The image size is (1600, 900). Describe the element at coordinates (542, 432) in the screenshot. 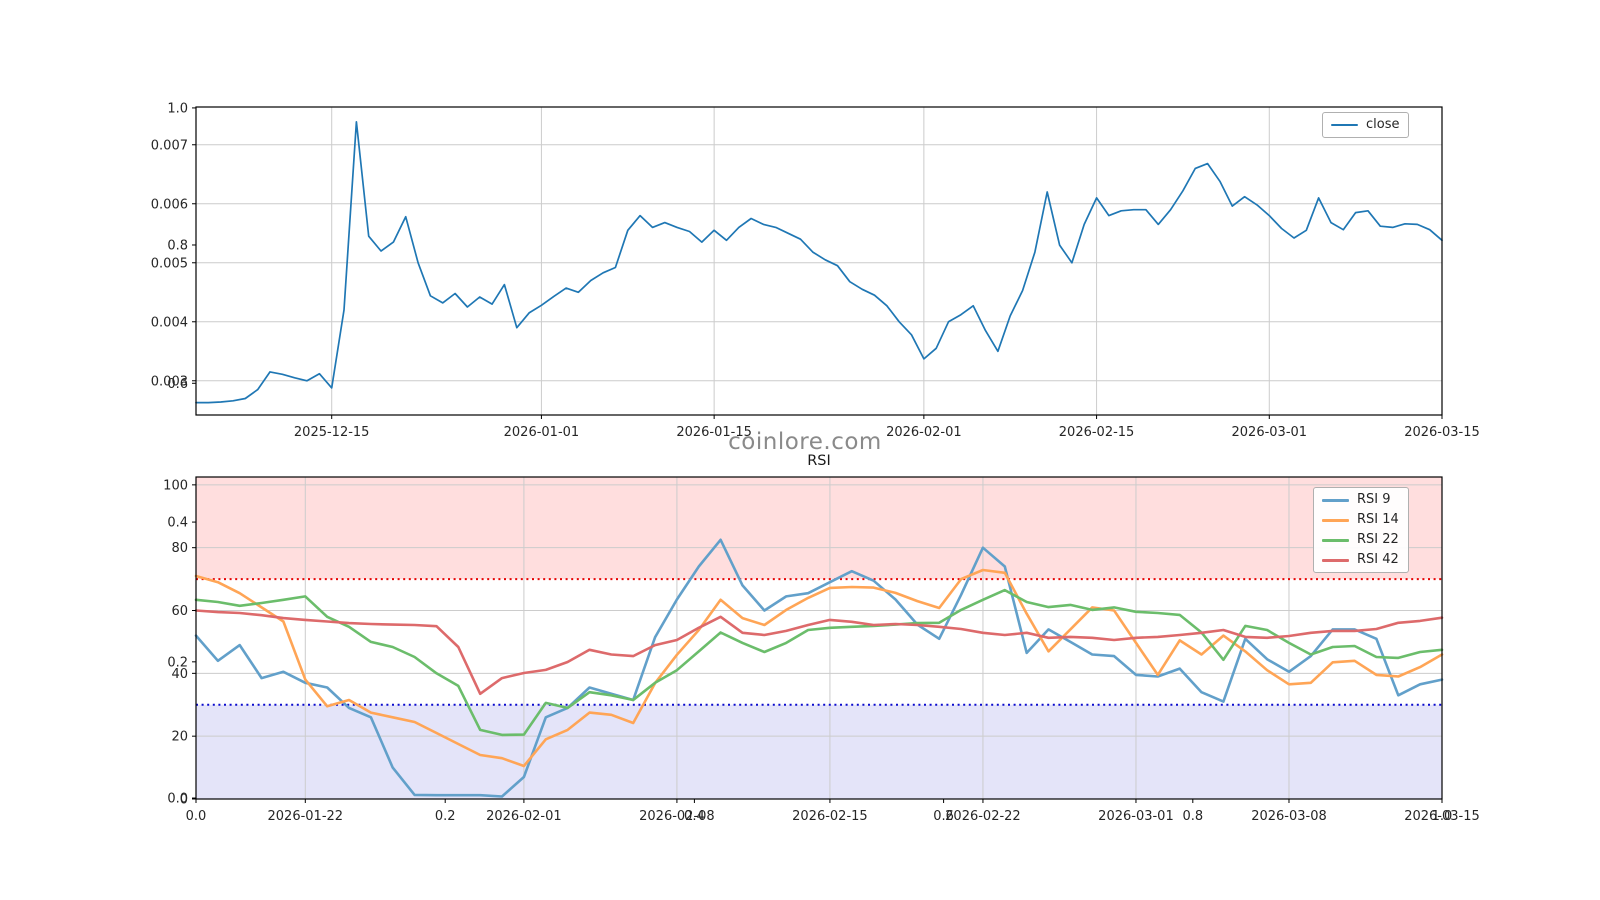

I see `x-tick-label: 2026-01-01` at that location.